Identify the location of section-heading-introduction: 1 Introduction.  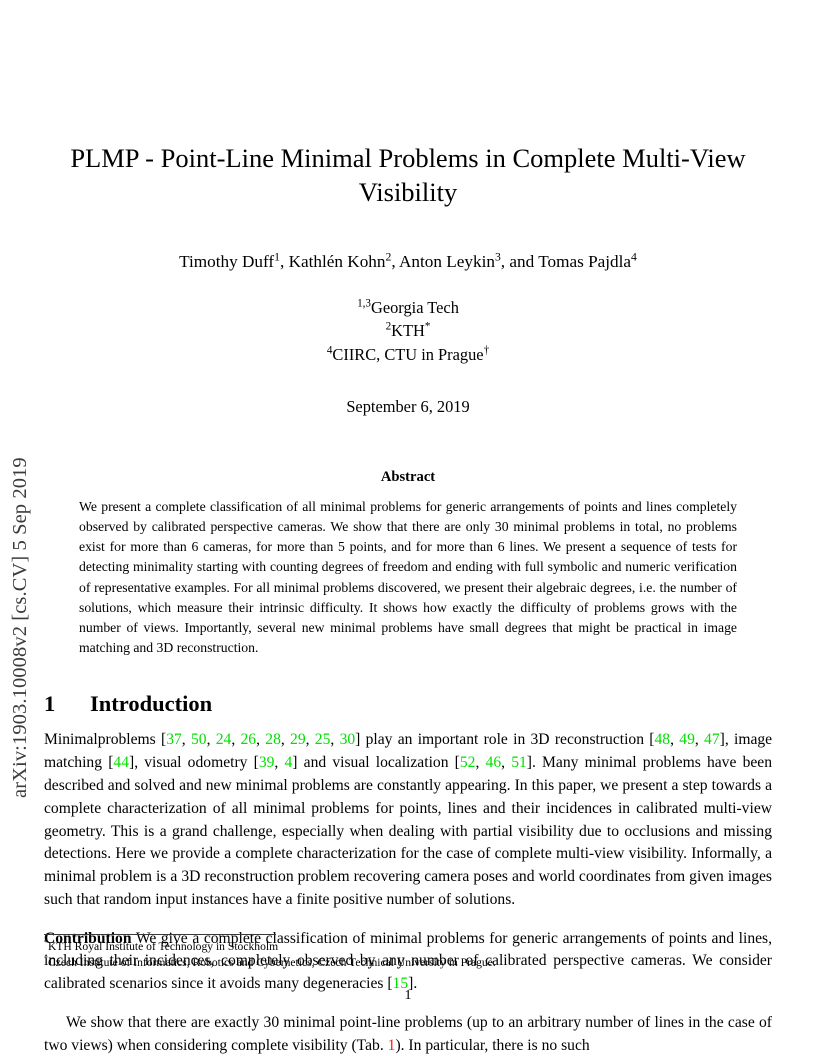
(408, 704).